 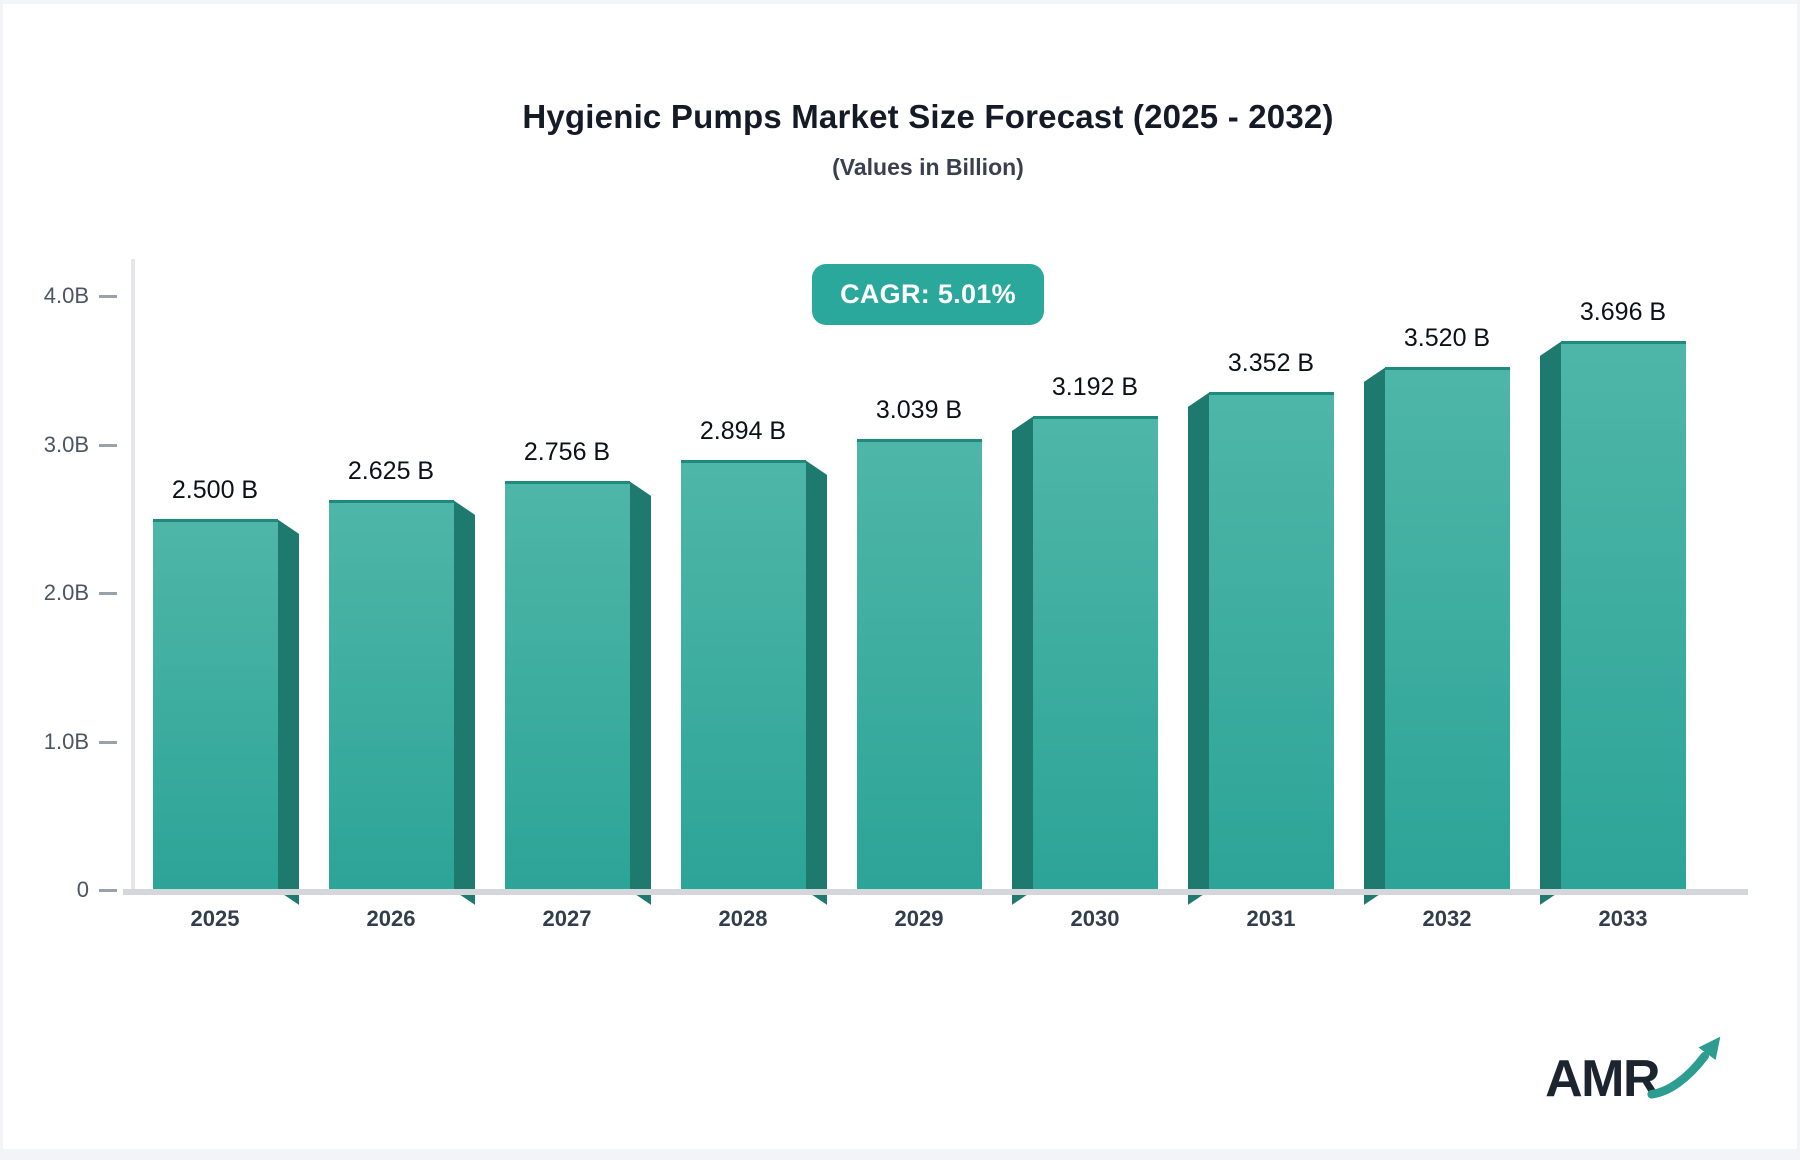 I want to click on x-axis-label: 2027, so click(x=567, y=918).